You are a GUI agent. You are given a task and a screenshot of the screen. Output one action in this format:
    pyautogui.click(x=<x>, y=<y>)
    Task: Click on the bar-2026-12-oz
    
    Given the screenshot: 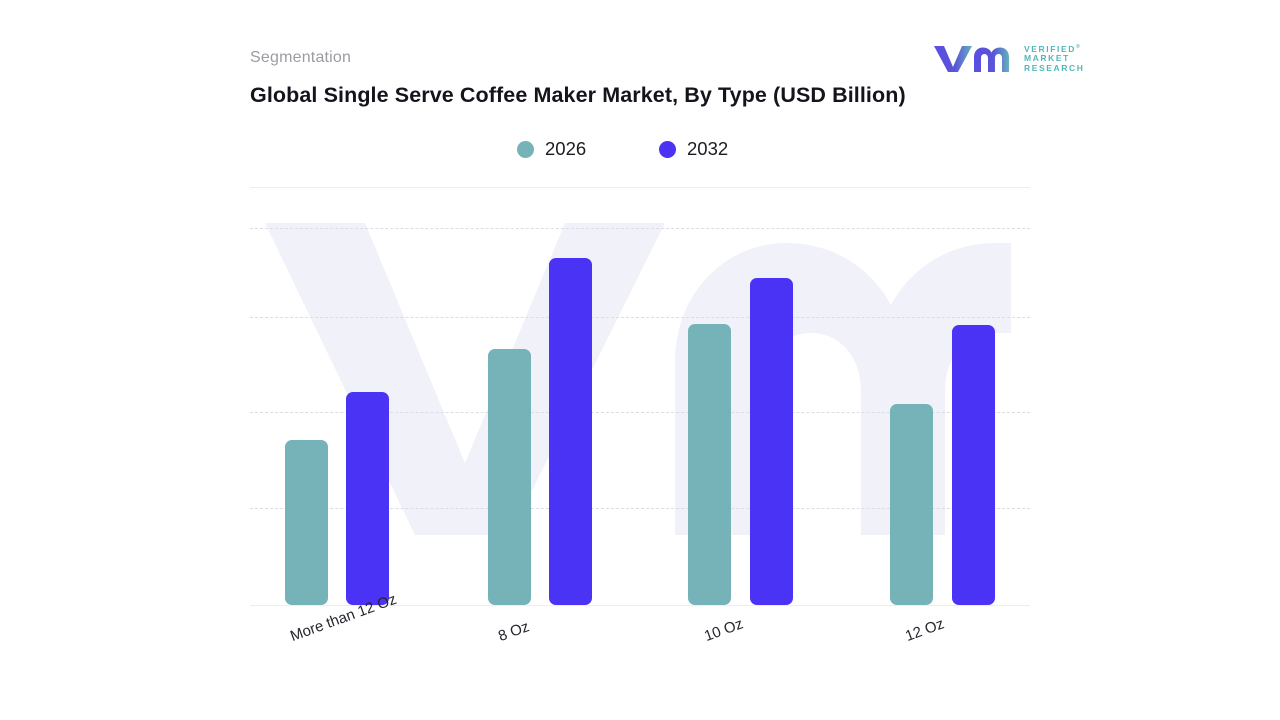 What is the action you would take?
    pyautogui.click(x=911, y=504)
    